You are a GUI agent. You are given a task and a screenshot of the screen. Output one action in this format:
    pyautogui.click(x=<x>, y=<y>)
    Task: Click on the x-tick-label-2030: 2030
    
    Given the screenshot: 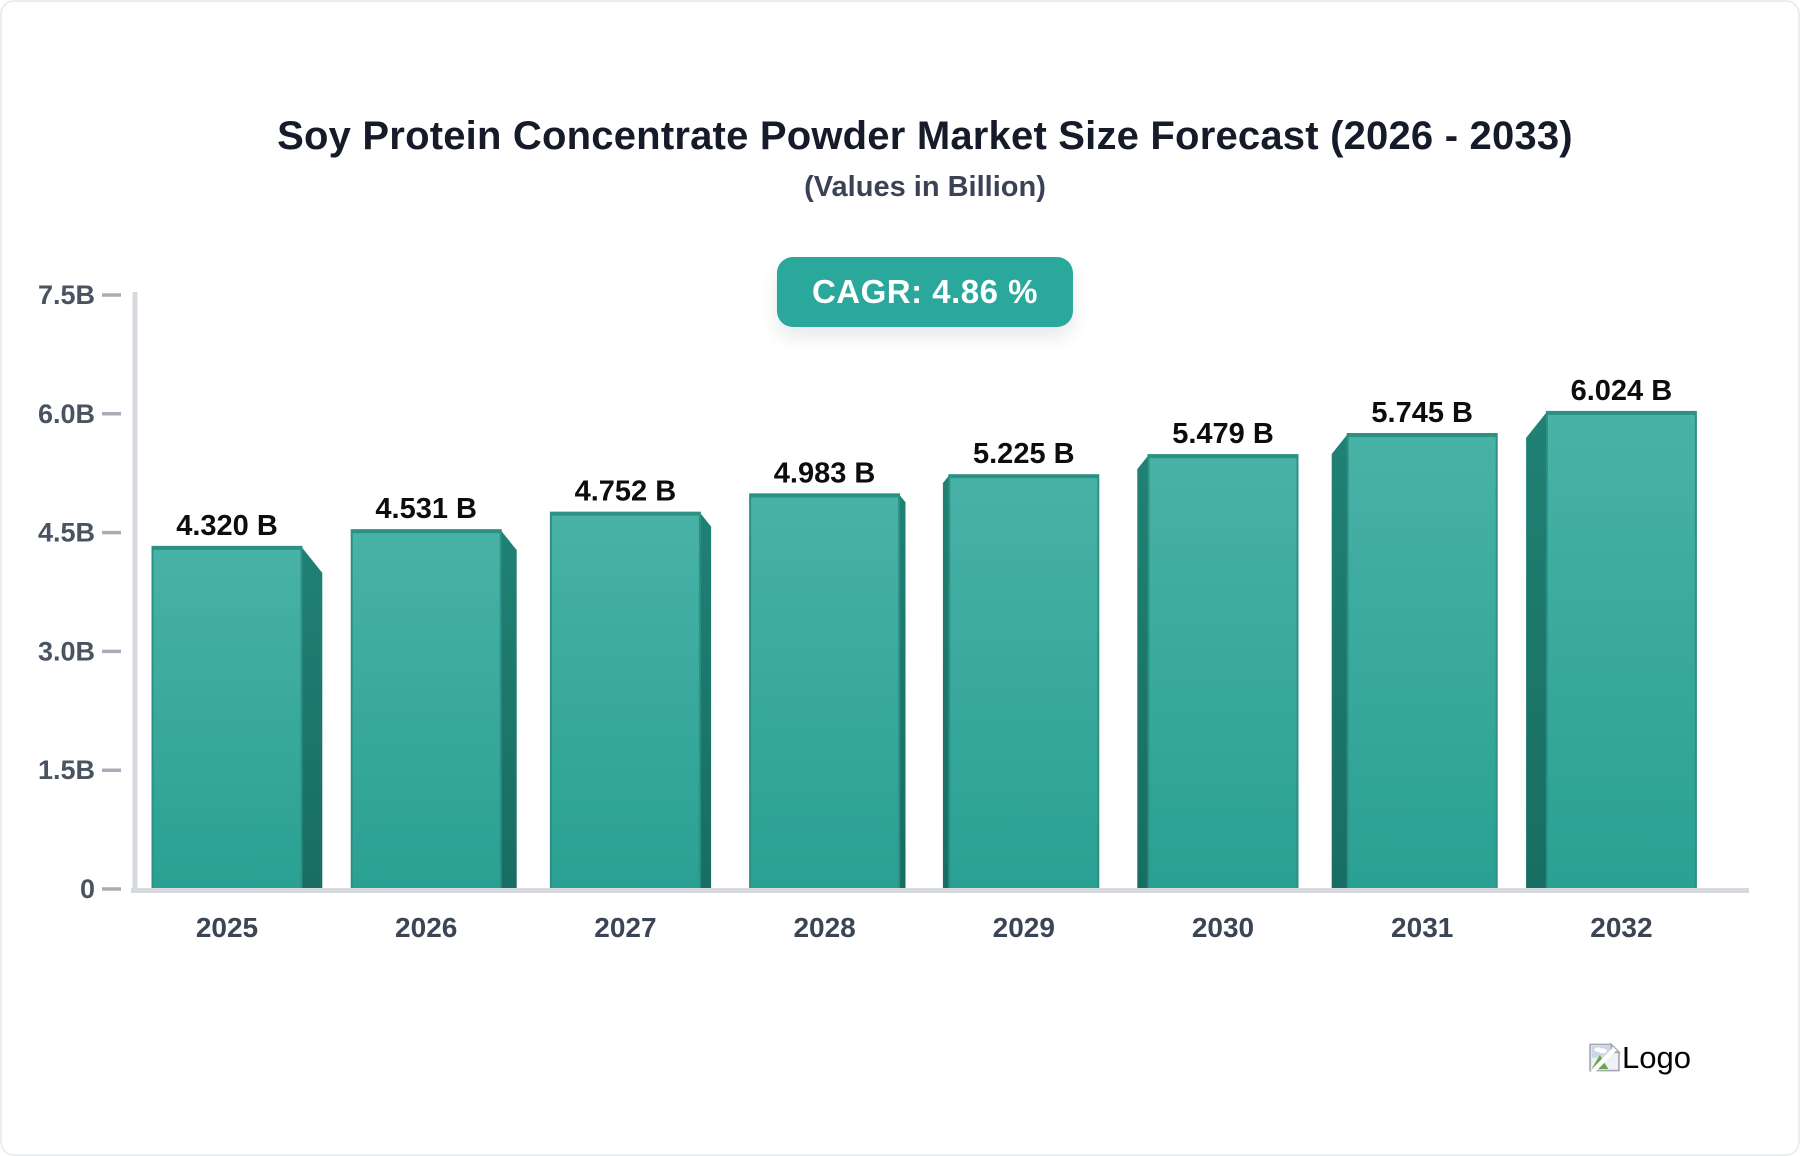 What is the action you would take?
    pyautogui.click(x=1223, y=927)
    